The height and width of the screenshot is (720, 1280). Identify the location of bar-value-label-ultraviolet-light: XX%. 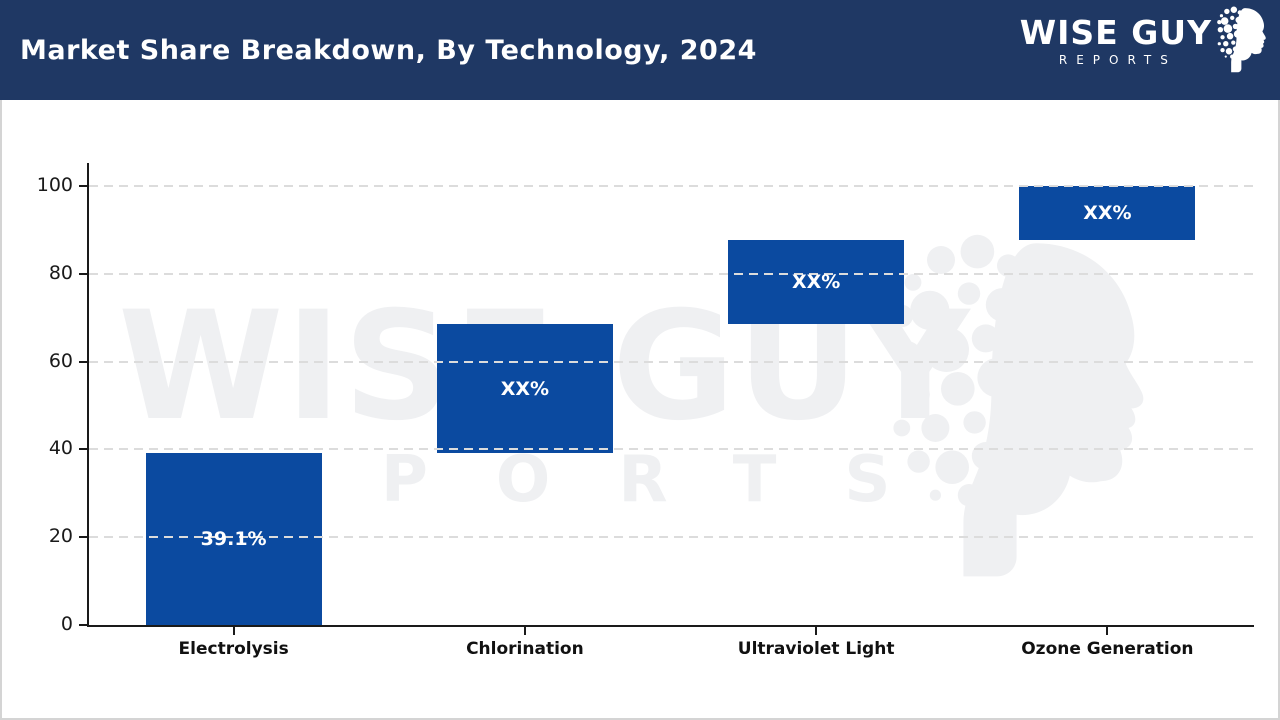
(816, 282).